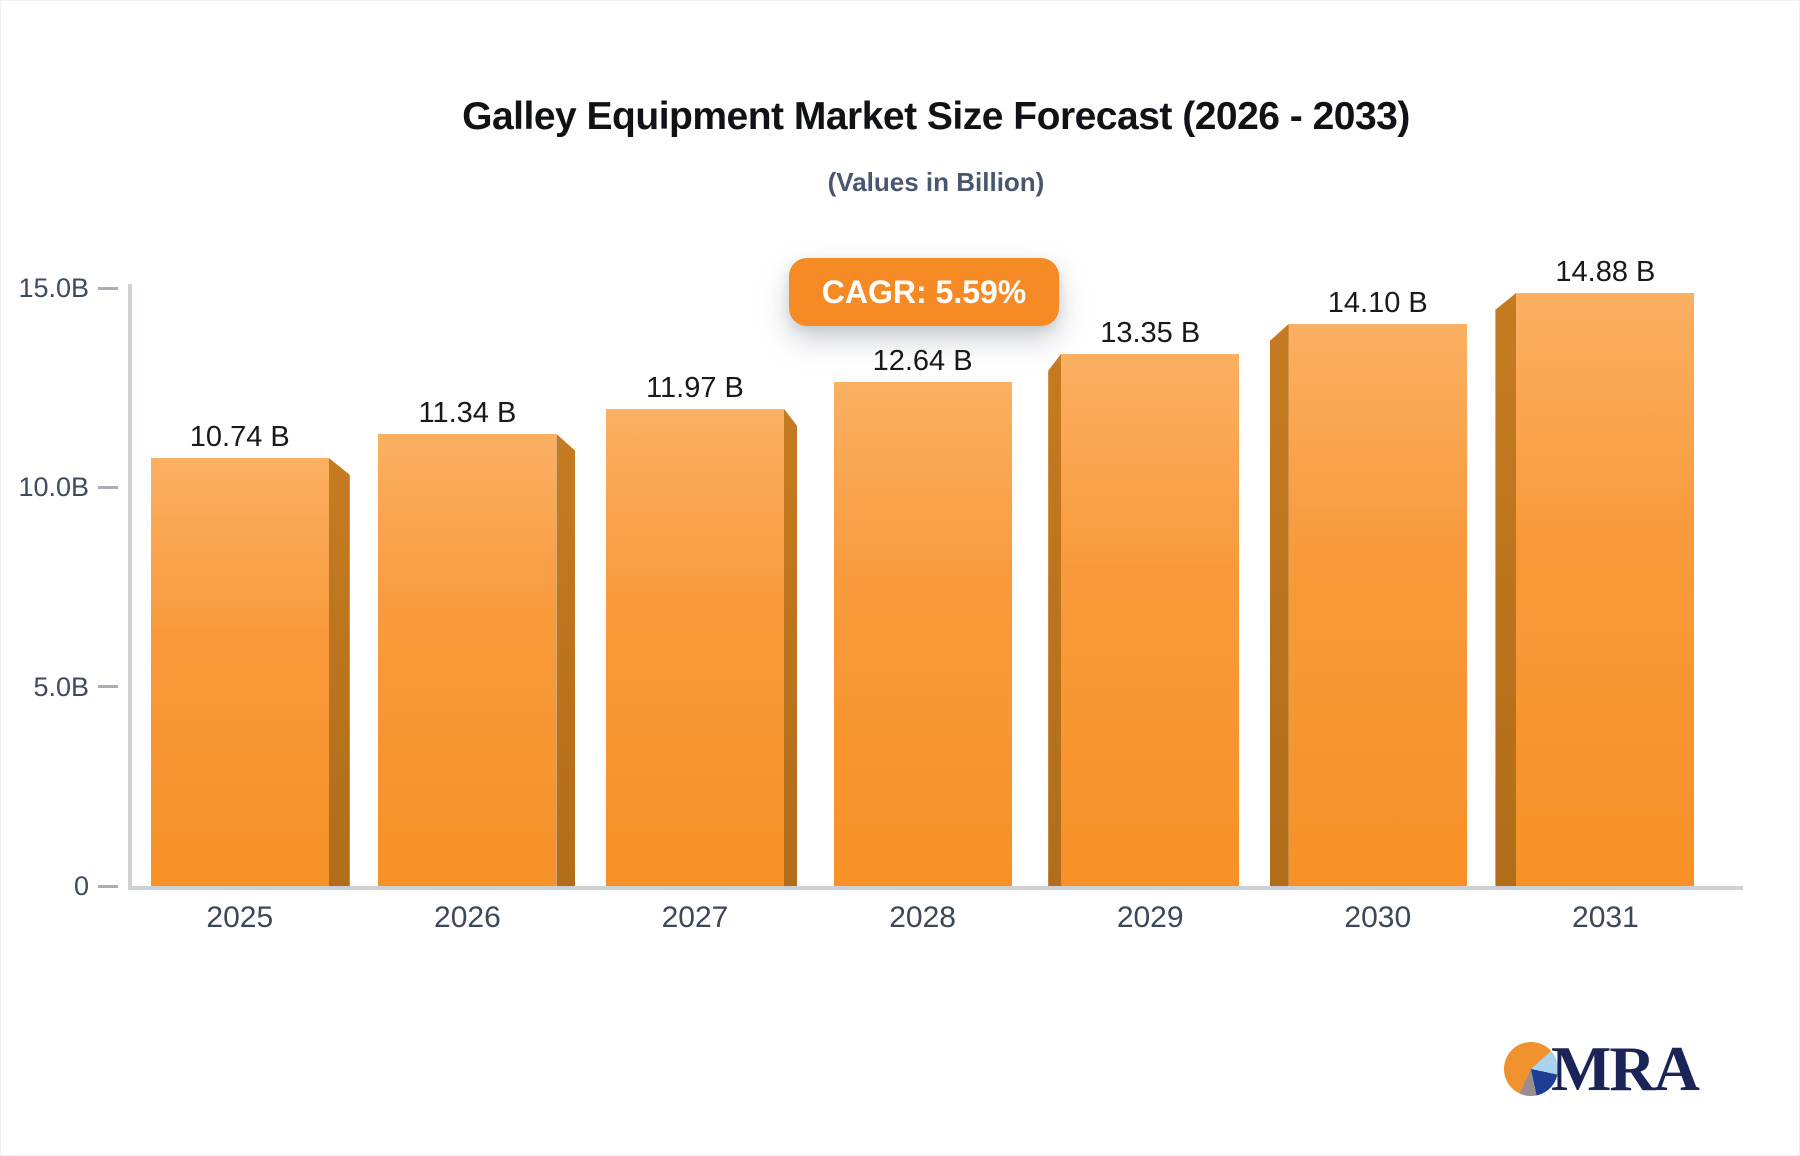 The image size is (1800, 1156). I want to click on x-axis-label: 2029, so click(1150, 917).